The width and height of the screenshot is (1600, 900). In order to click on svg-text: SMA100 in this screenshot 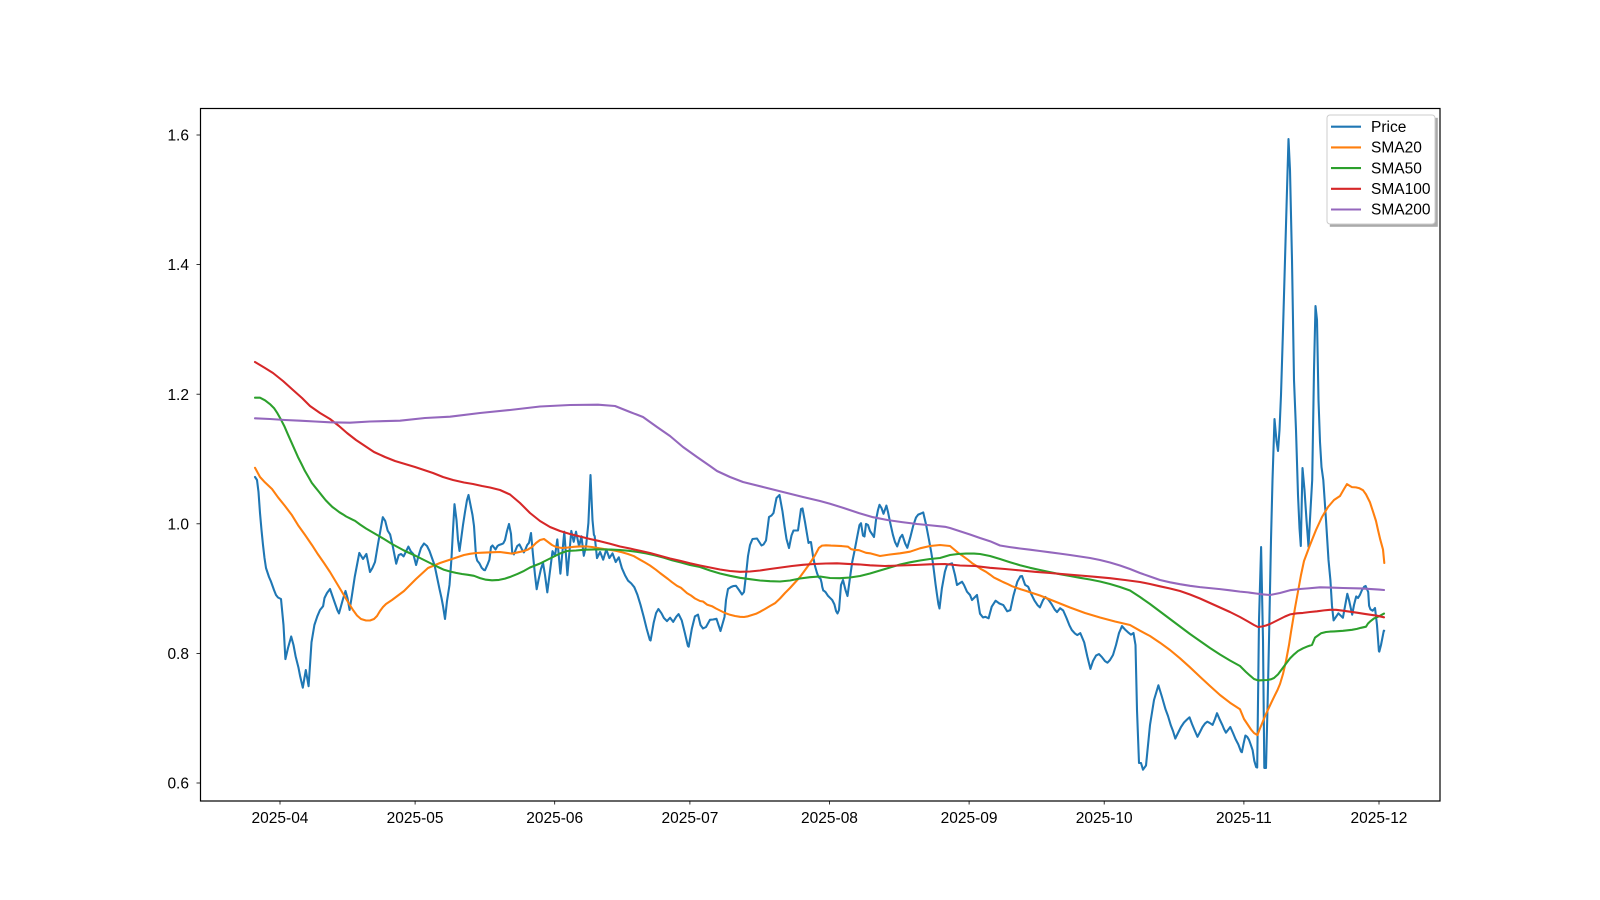, I will do `click(1401, 189)`.